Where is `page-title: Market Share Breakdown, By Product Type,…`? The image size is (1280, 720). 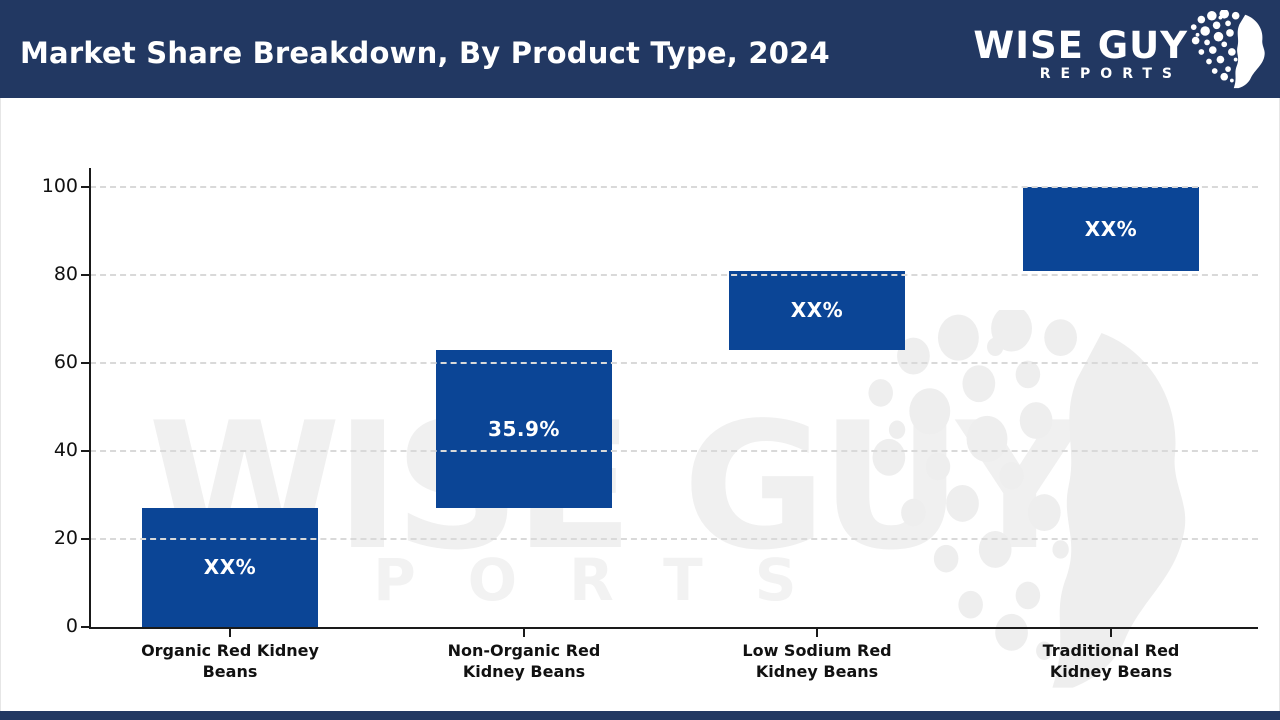
page-title: Market Share Breakdown, By Product Type,… is located at coordinates (425, 53).